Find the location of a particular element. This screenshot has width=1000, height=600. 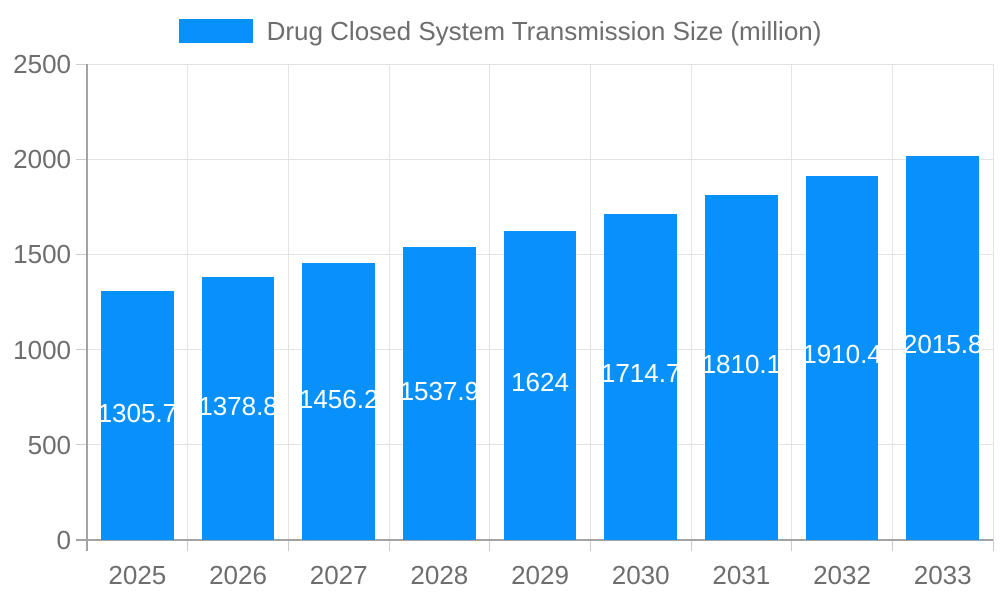

bar-value-label: 2015.8 is located at coordinates (942, 344).